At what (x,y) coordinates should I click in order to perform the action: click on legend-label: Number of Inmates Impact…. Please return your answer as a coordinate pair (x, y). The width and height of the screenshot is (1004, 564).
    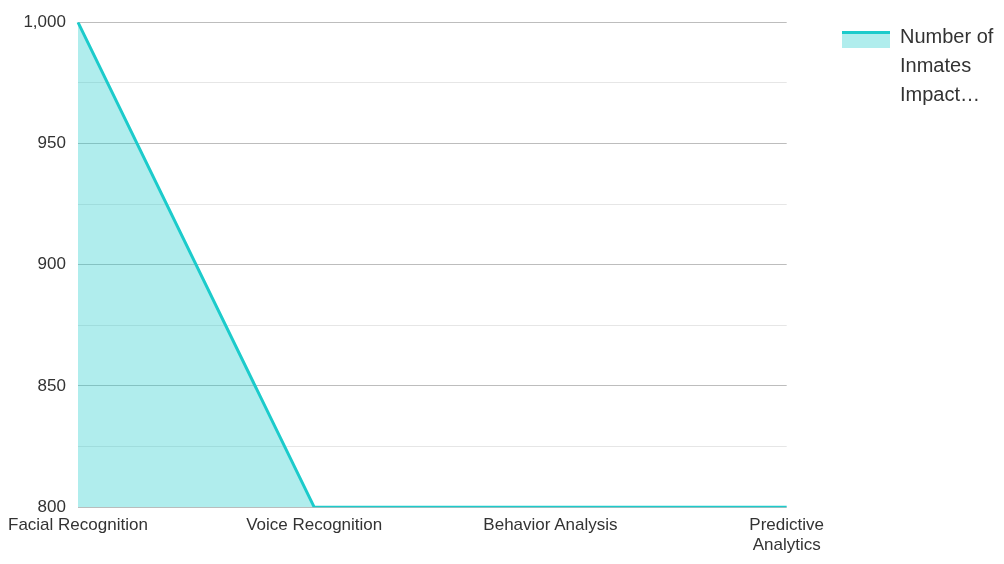
    Looking at the image, I should click on (947, 65).